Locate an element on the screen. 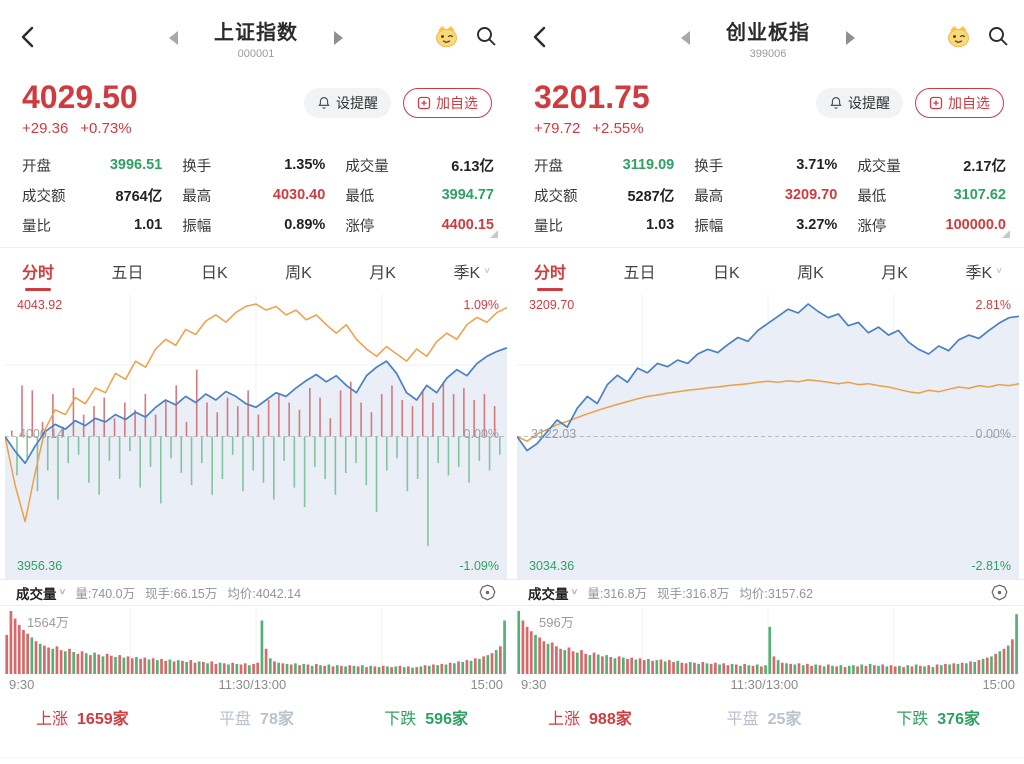 The width and height of the screenshot is (1024, 764). volume-avgprice: 均价:4042.14 is located at coordinates (264, 594).